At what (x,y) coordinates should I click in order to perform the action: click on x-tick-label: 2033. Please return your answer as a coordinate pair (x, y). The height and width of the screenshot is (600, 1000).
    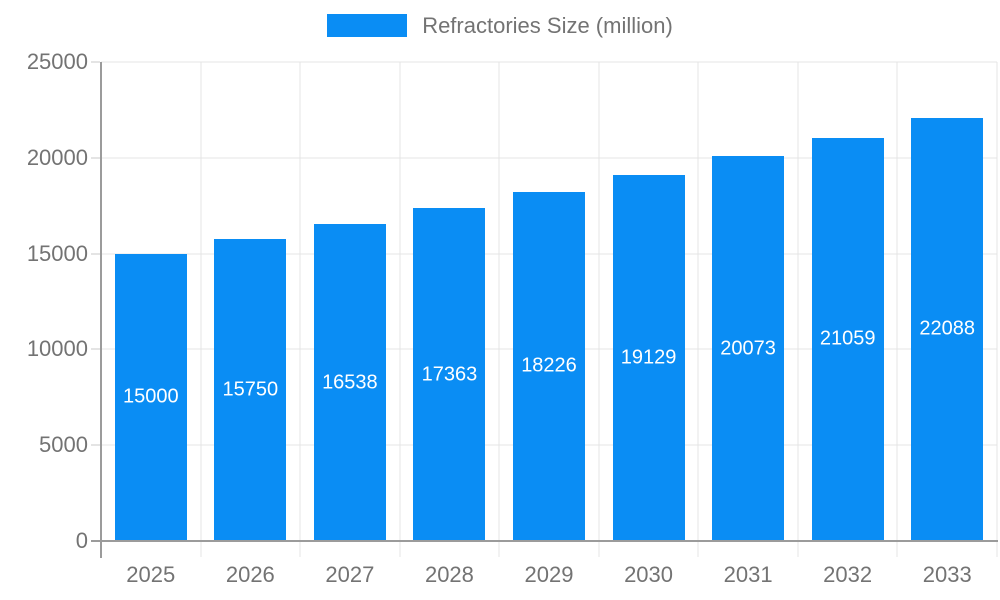
    Looking at the image, I should click on (947, 574).